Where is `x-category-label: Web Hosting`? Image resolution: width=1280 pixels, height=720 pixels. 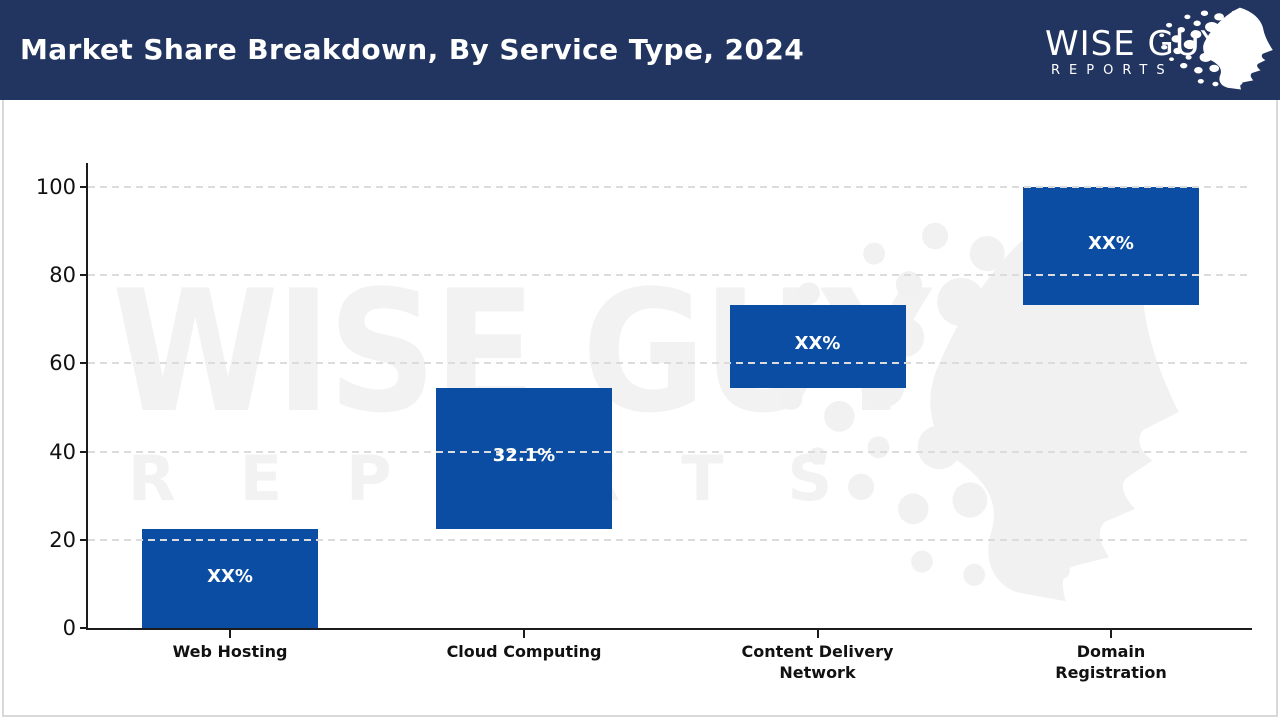
x-category-label: Web Hosting is located at coordinates (230, 651).